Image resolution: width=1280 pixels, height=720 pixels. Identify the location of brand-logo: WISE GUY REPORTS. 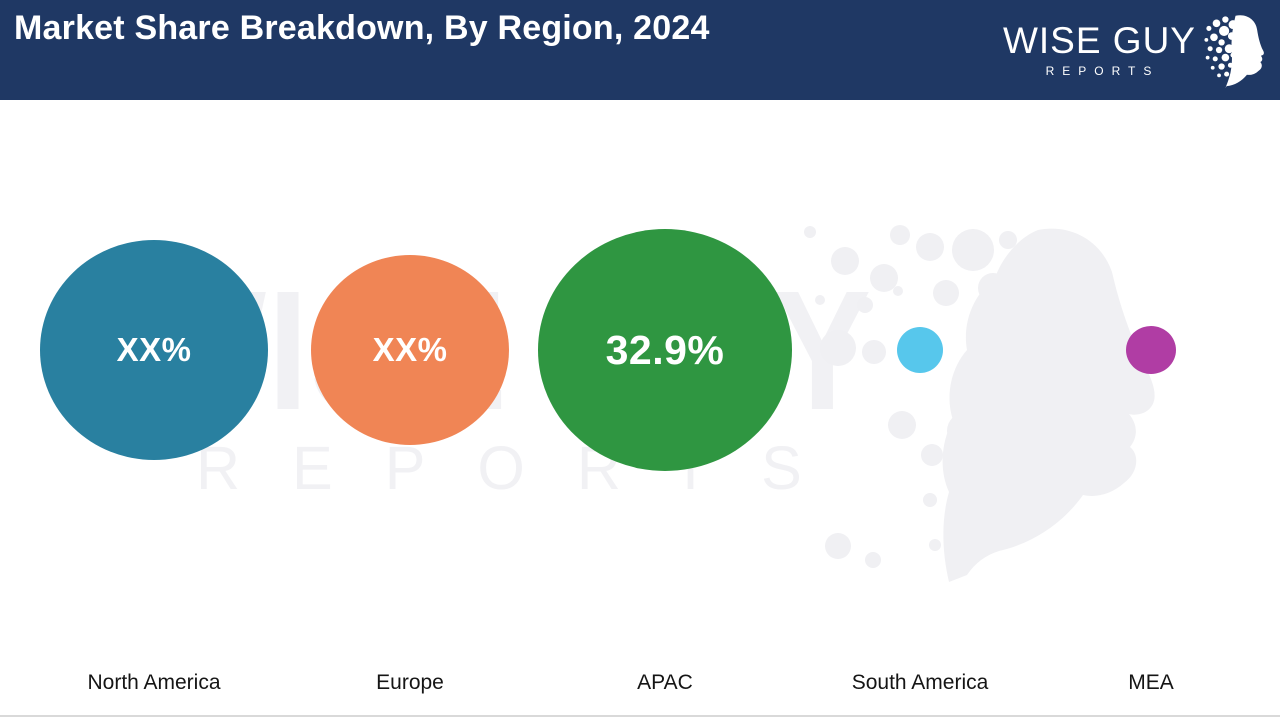
(1134, 50).